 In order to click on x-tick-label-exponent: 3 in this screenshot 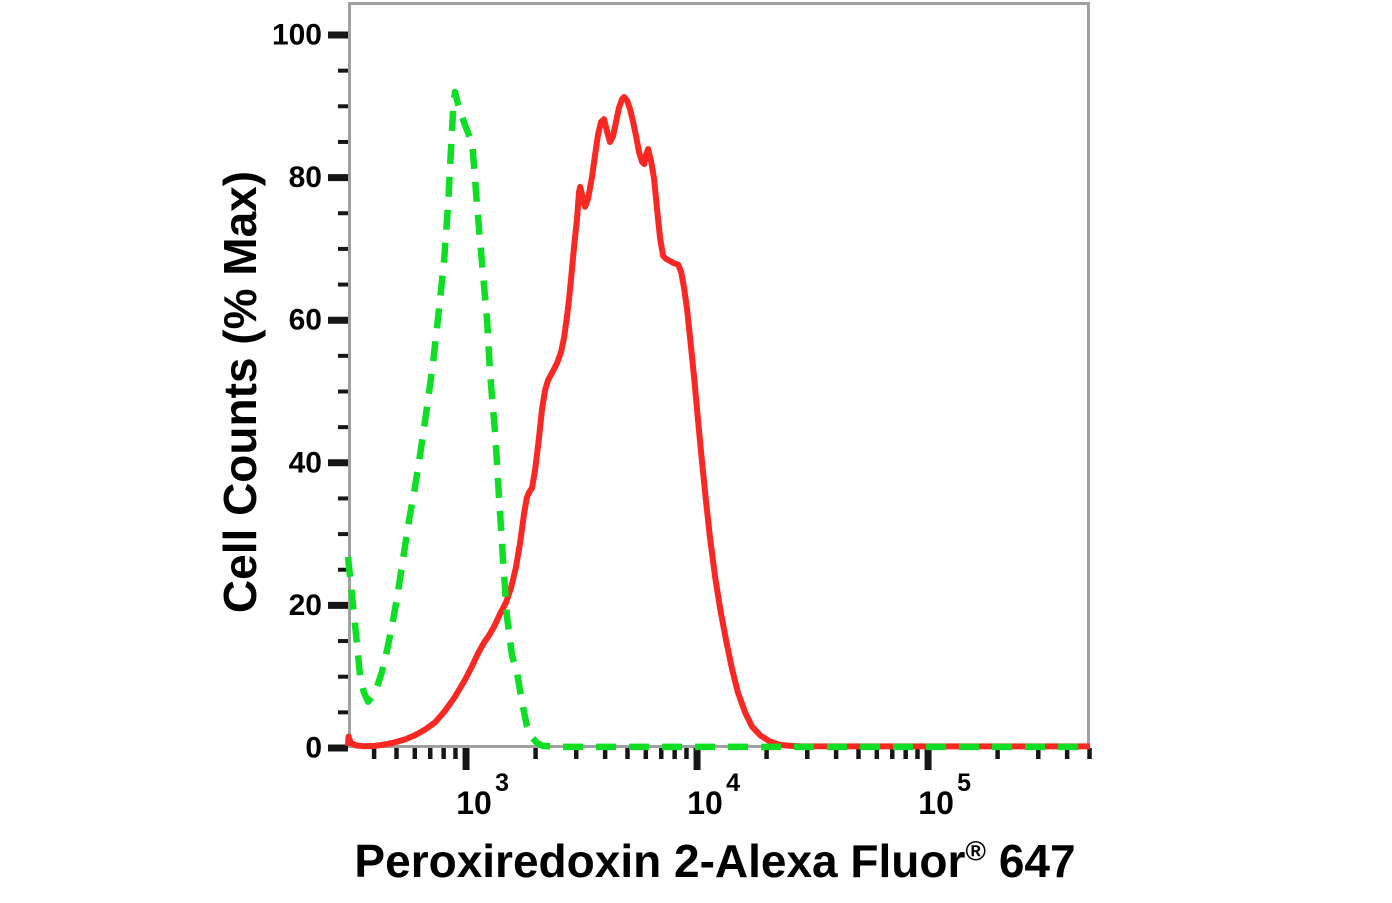, I will do `click(502, 783)`.